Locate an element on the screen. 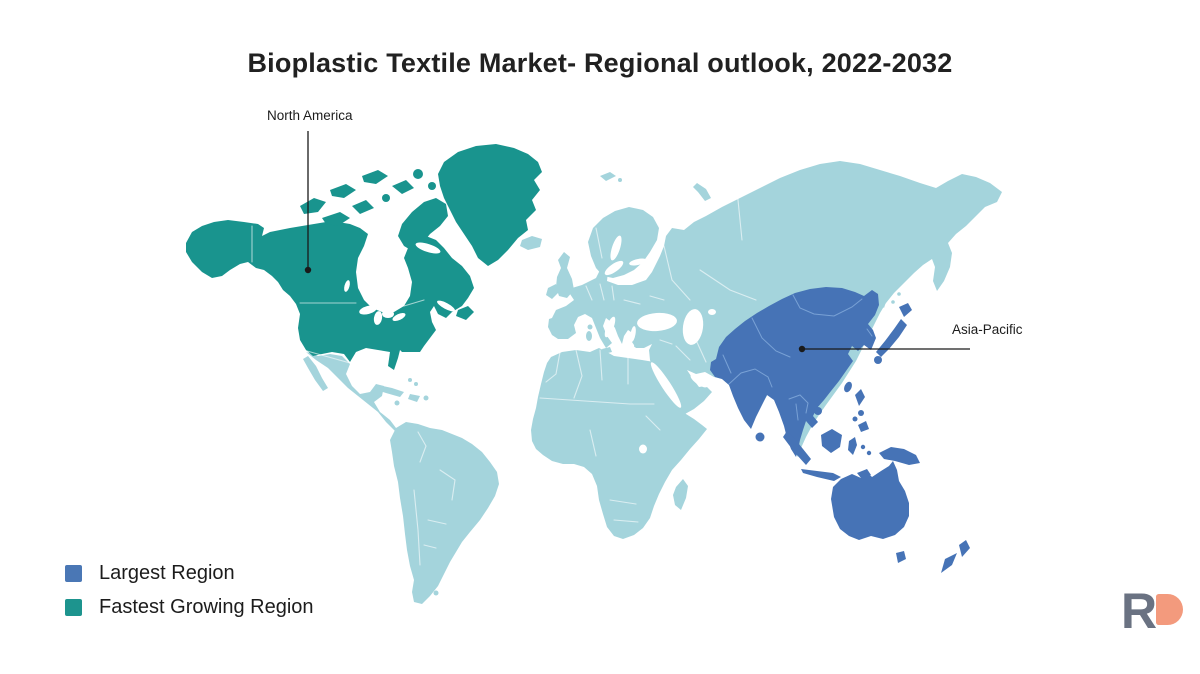 Image resolution: width=1200 pixels, height=674 pixels. island-iceland is located at coordinates (531, 243).